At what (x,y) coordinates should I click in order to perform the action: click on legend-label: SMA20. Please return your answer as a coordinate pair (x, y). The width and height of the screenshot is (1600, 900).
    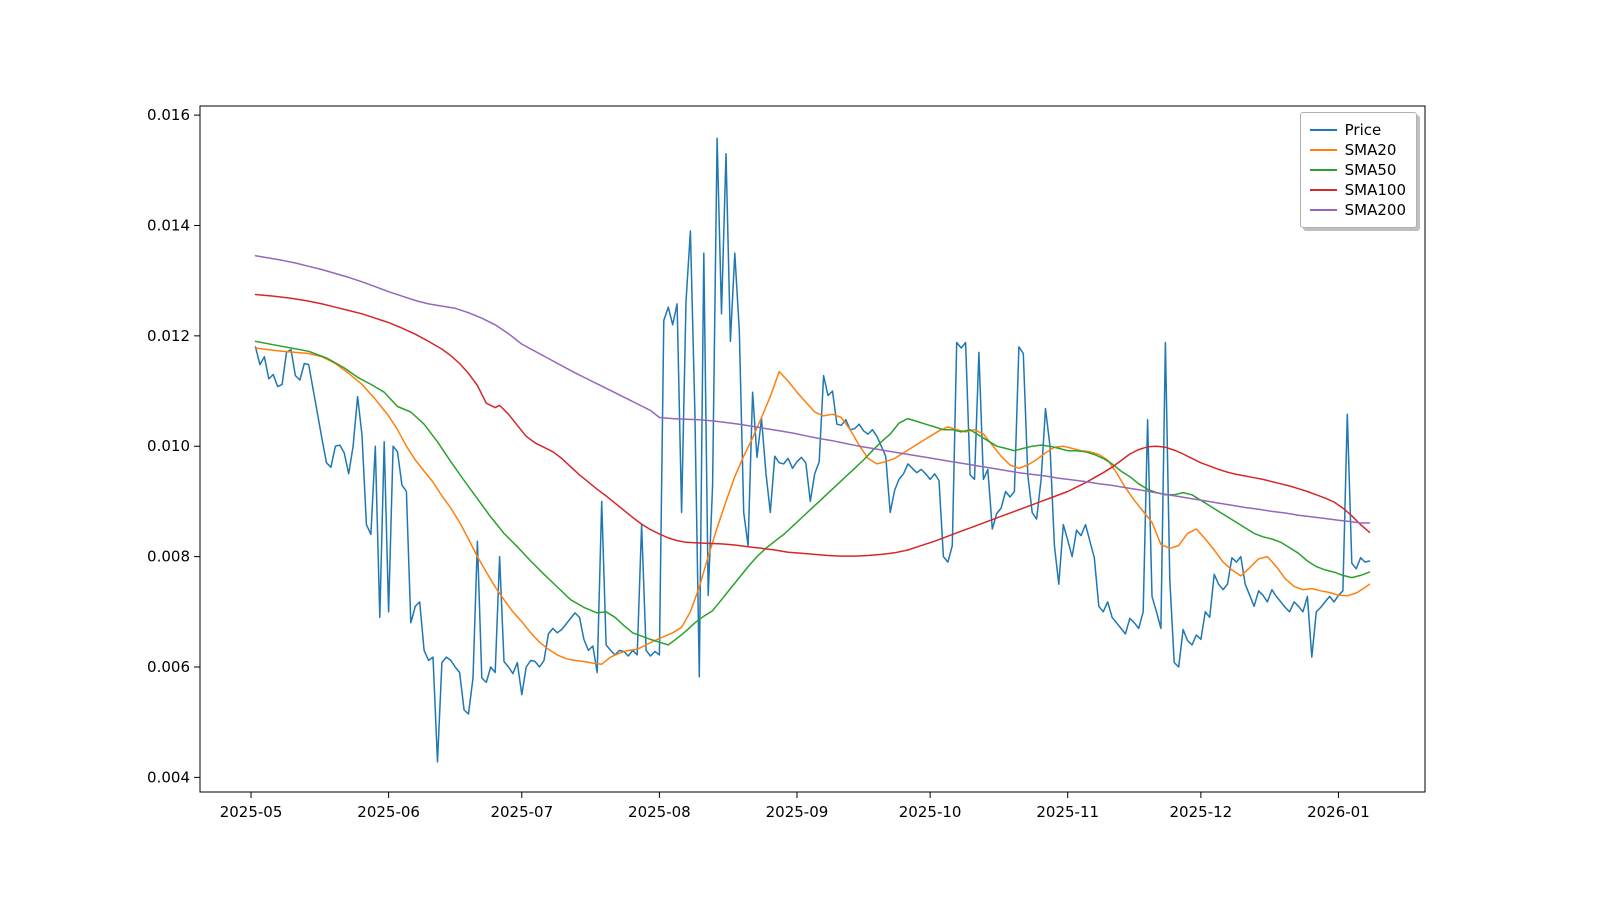
    Looking at the image, I should click on (1370, 150).